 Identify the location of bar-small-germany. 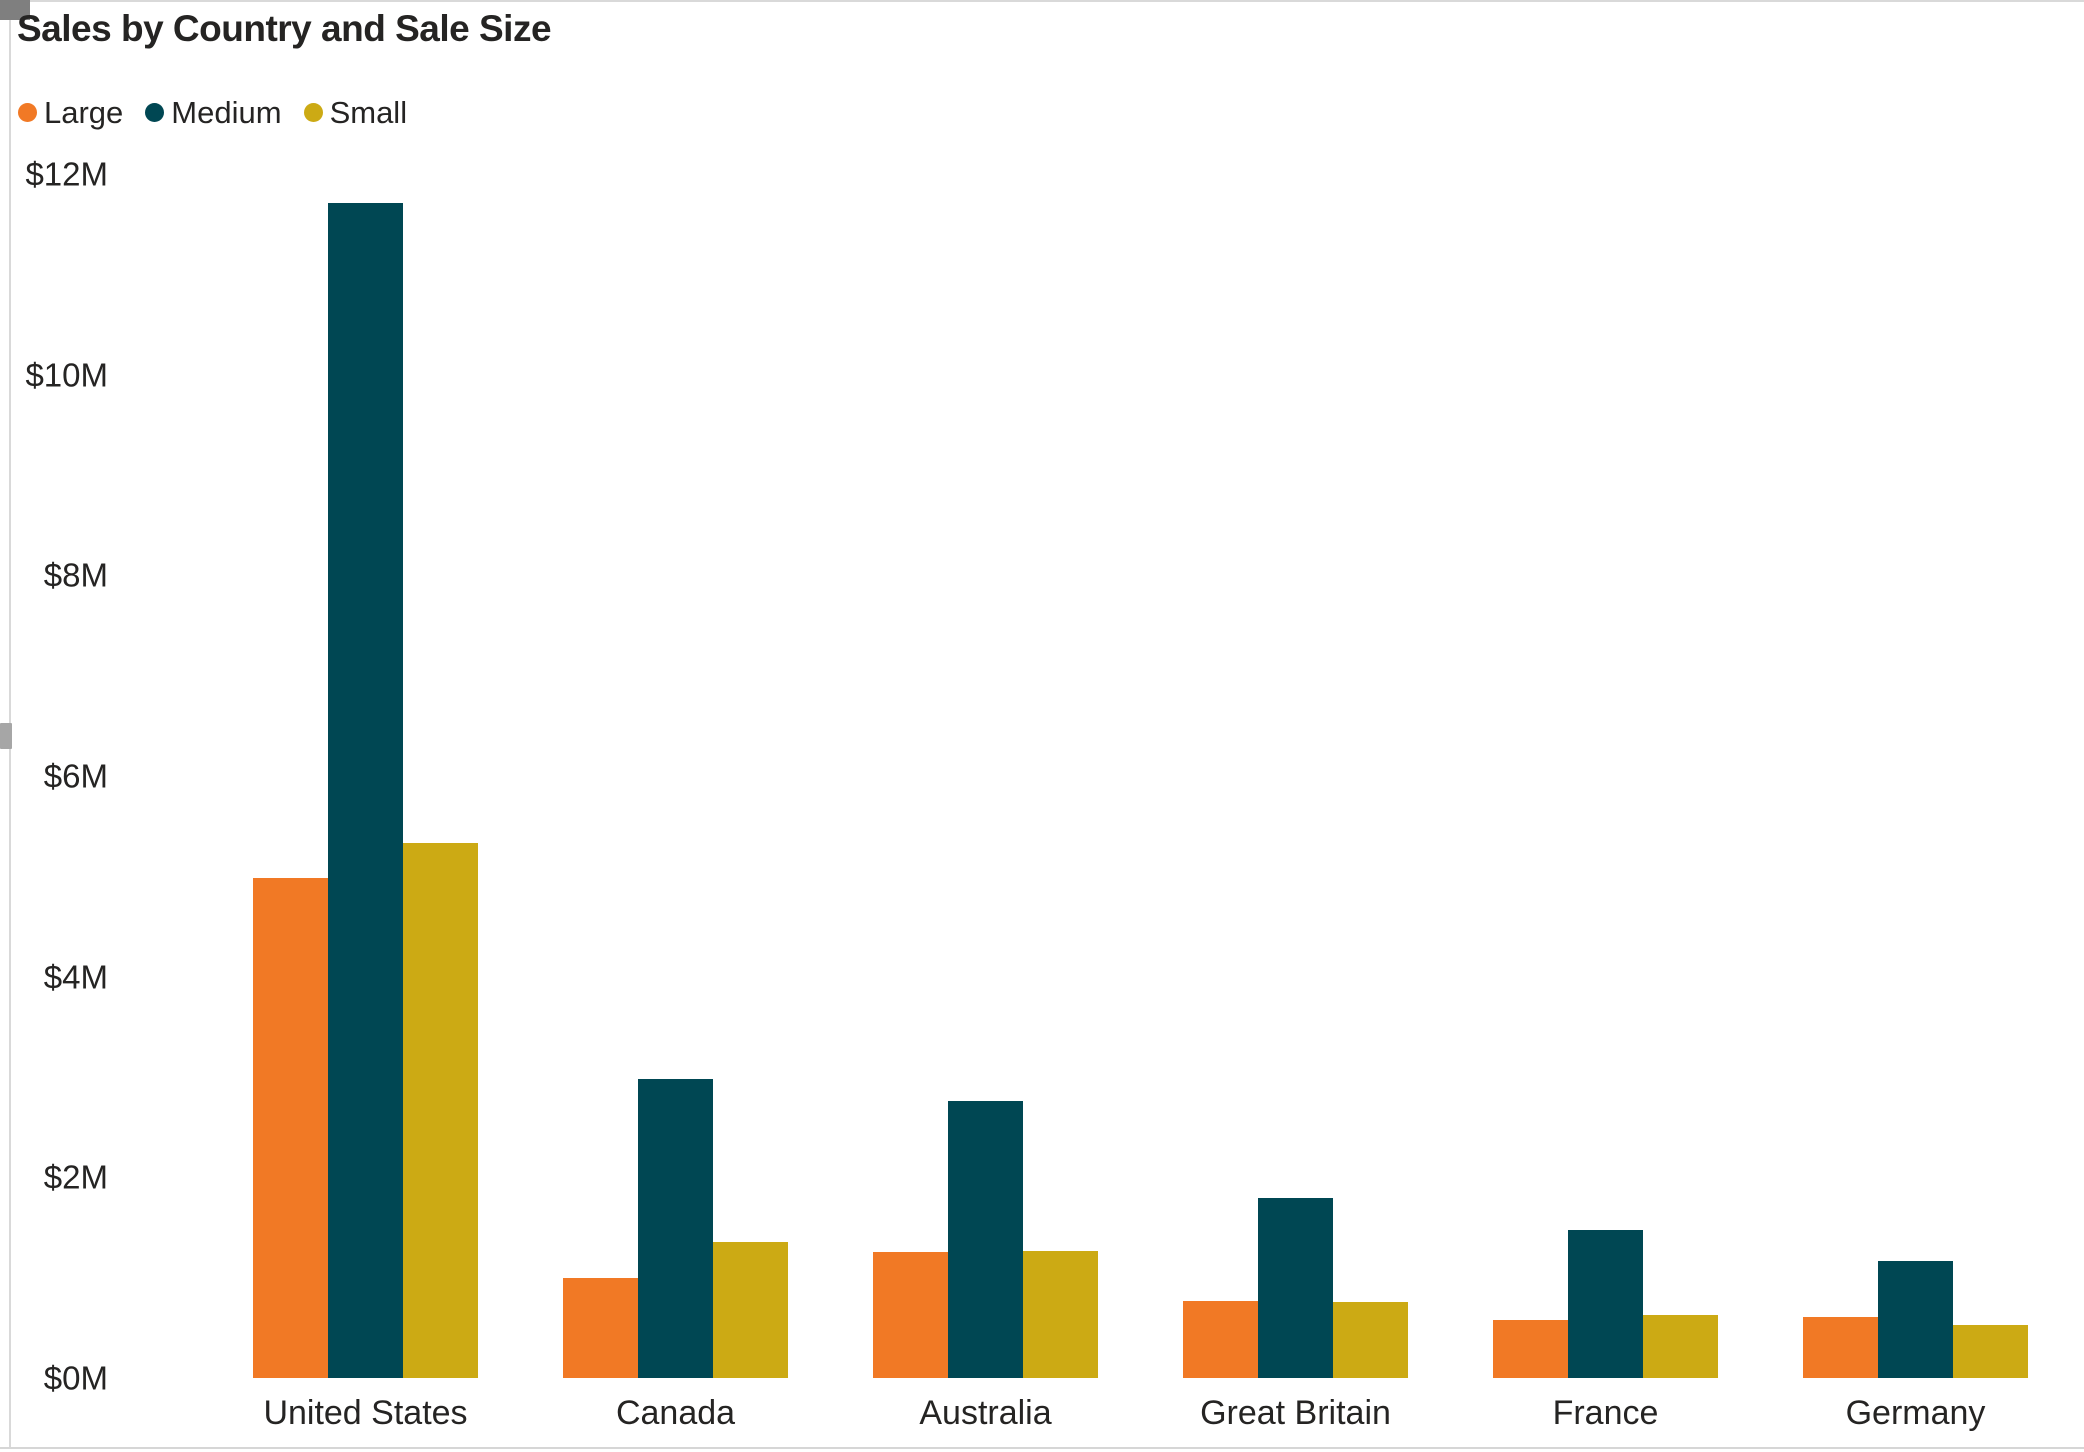
(1990, 1351).